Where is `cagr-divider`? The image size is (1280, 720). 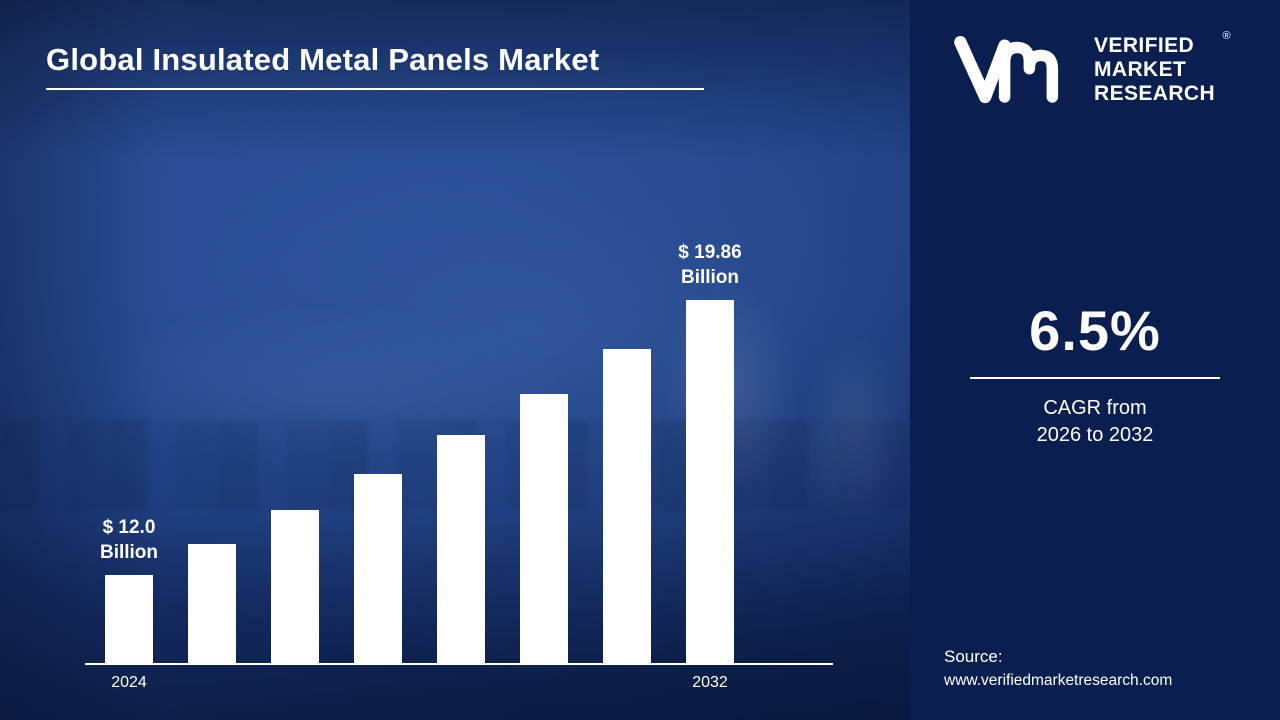 cagr-divider is located at coordinates (1095, 378).